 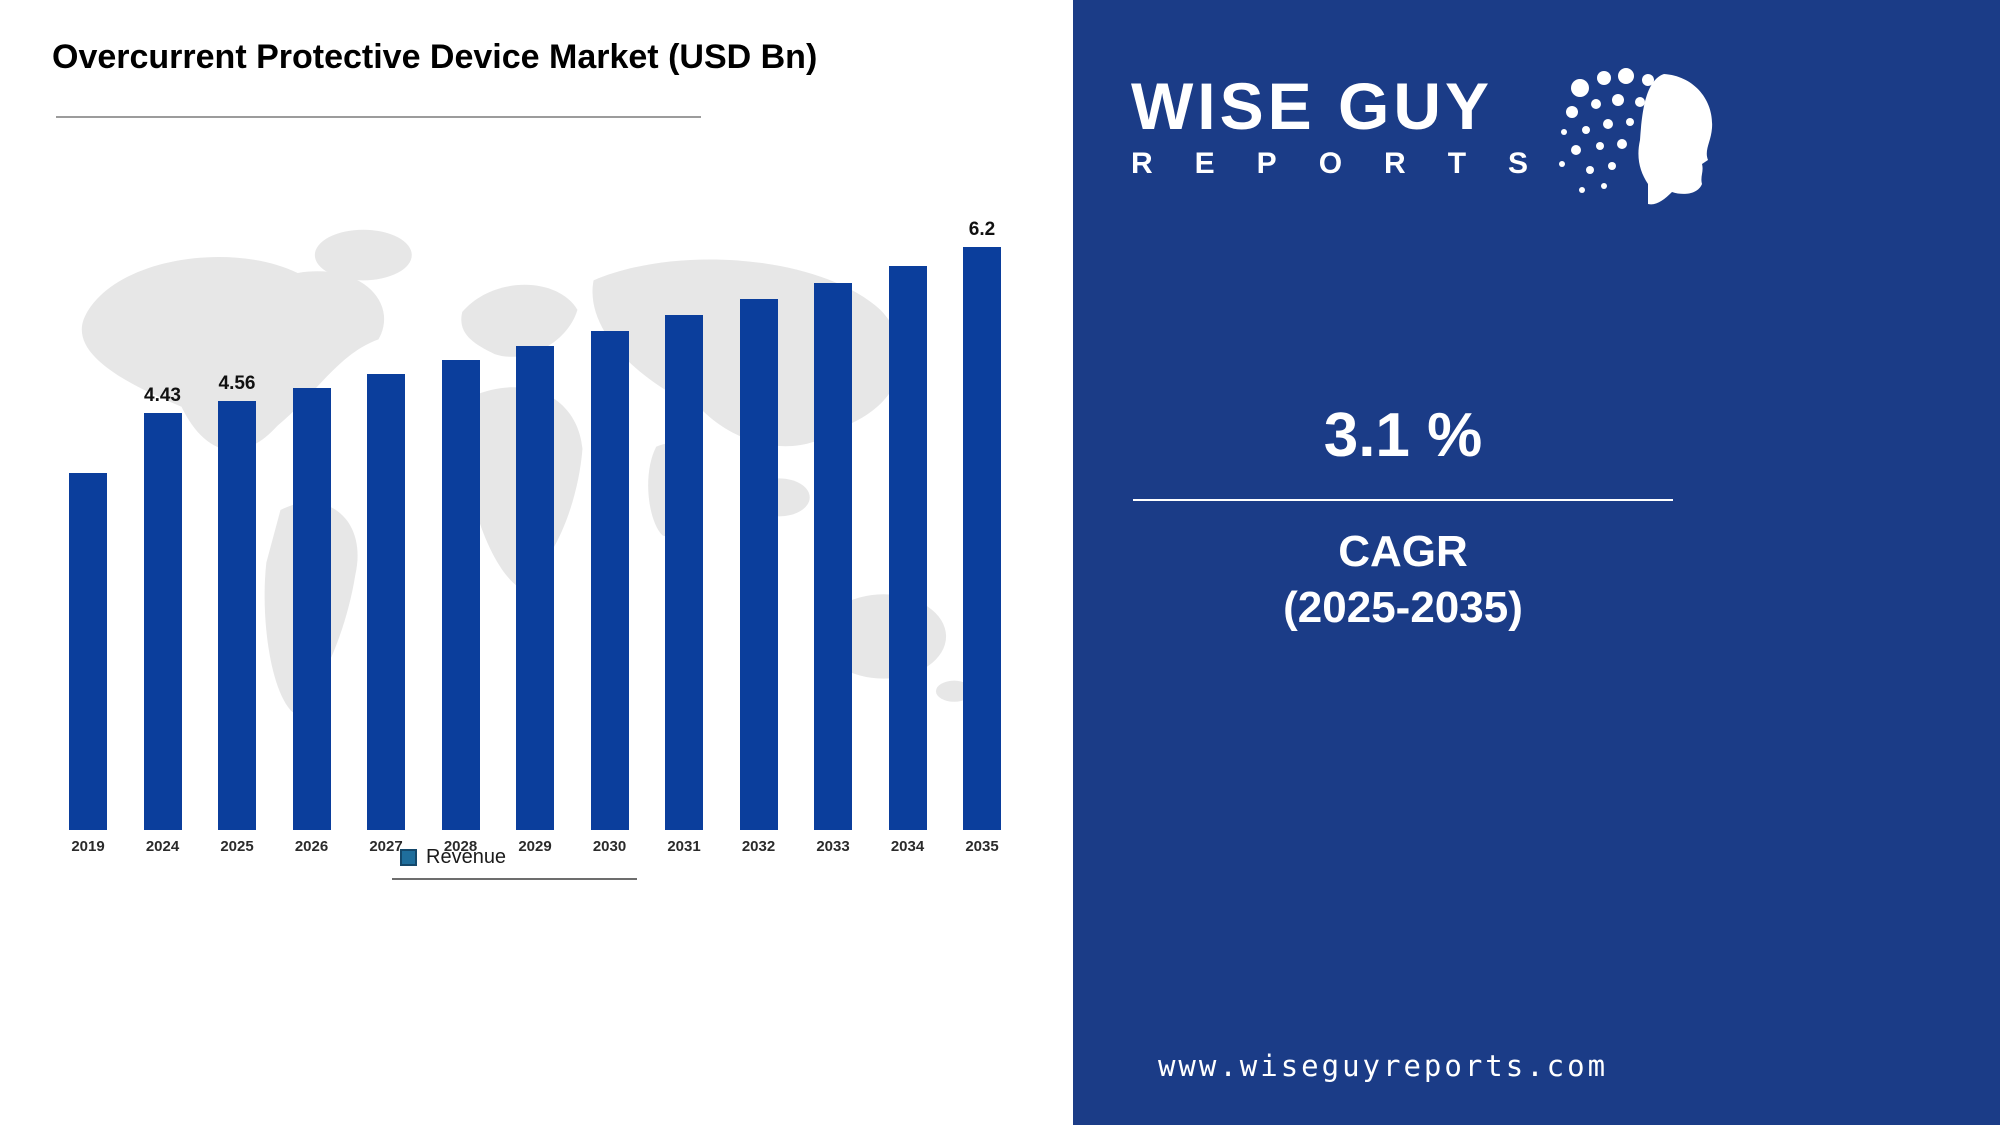 I want to click on bar-2033, so click(x=833, y=556).